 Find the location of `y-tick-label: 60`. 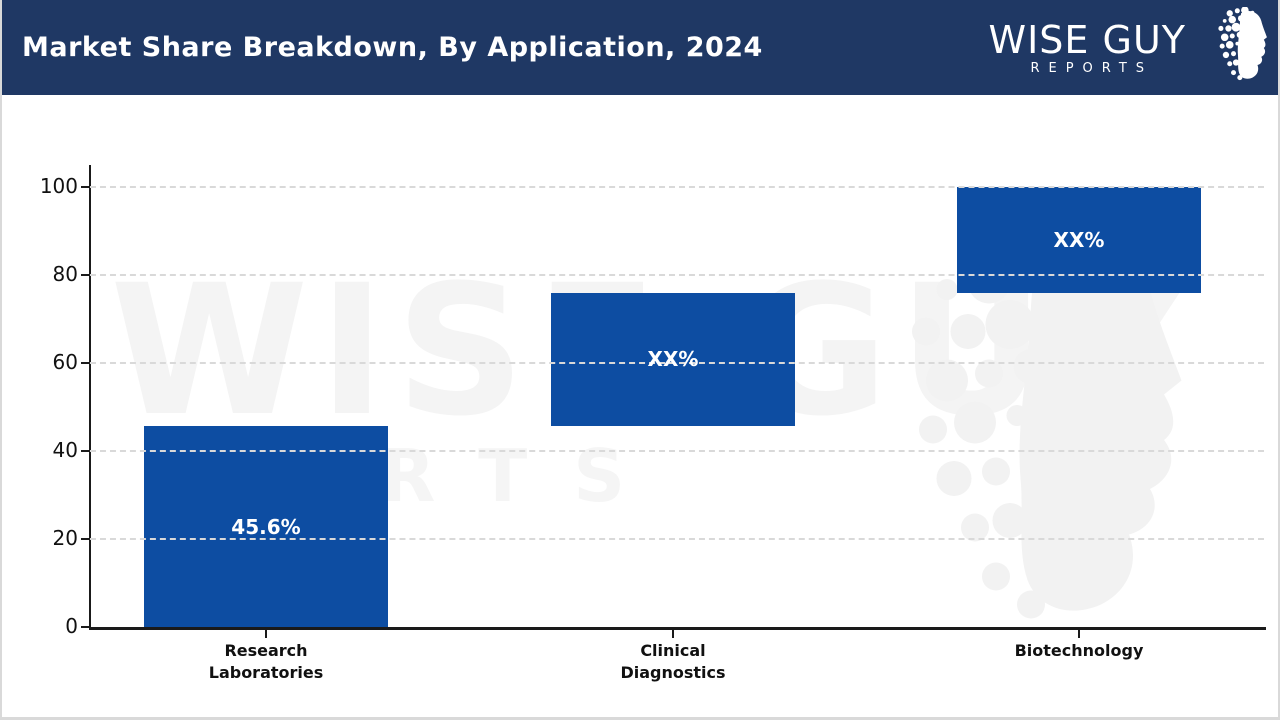

y-tick-label: 60 is located at coordinates (65, 362).